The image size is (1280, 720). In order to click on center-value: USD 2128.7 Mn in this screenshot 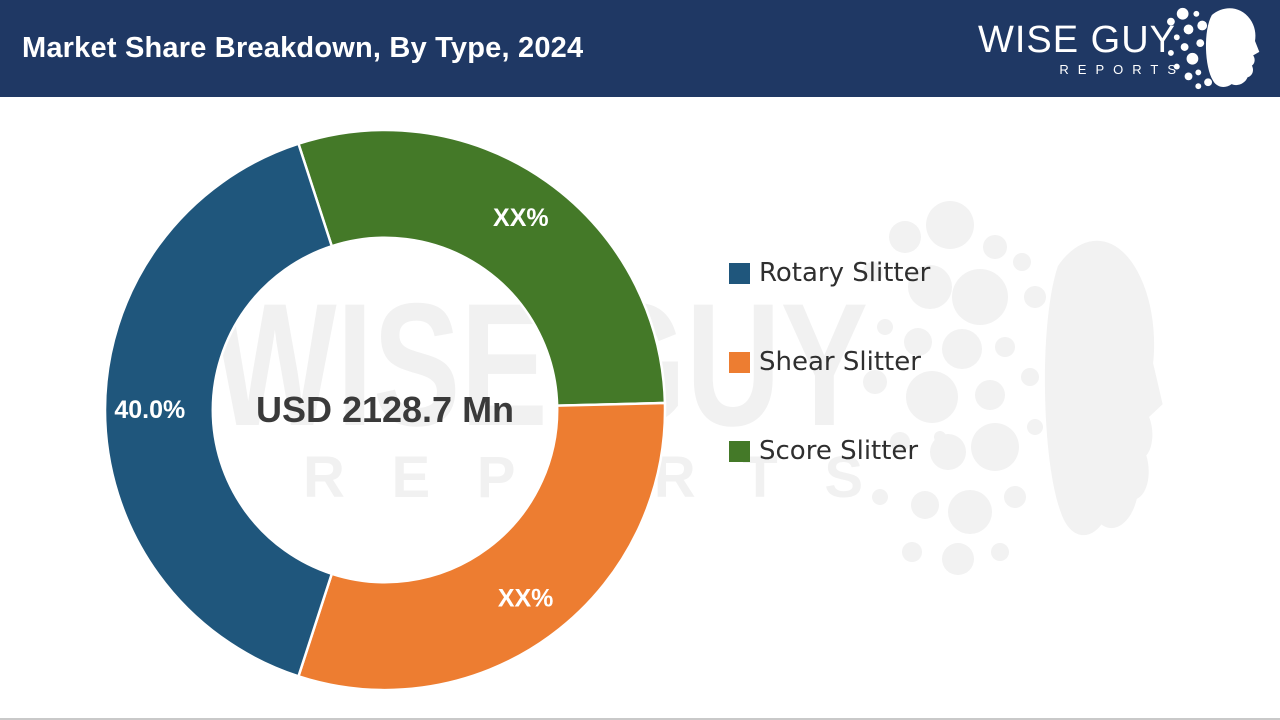, I will do `click(385, 409)`.